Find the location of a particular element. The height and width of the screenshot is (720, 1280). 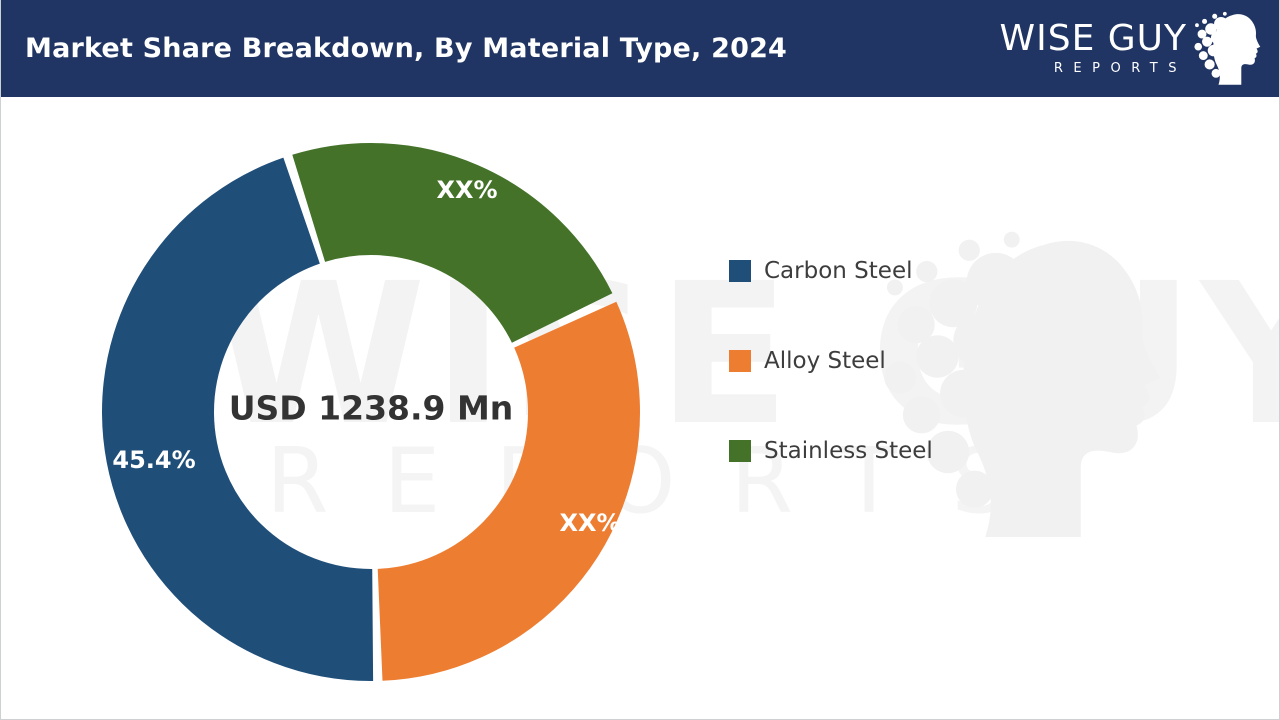

logo-text: WISE GUY REPORTS is located at coordinates (1094, 48).